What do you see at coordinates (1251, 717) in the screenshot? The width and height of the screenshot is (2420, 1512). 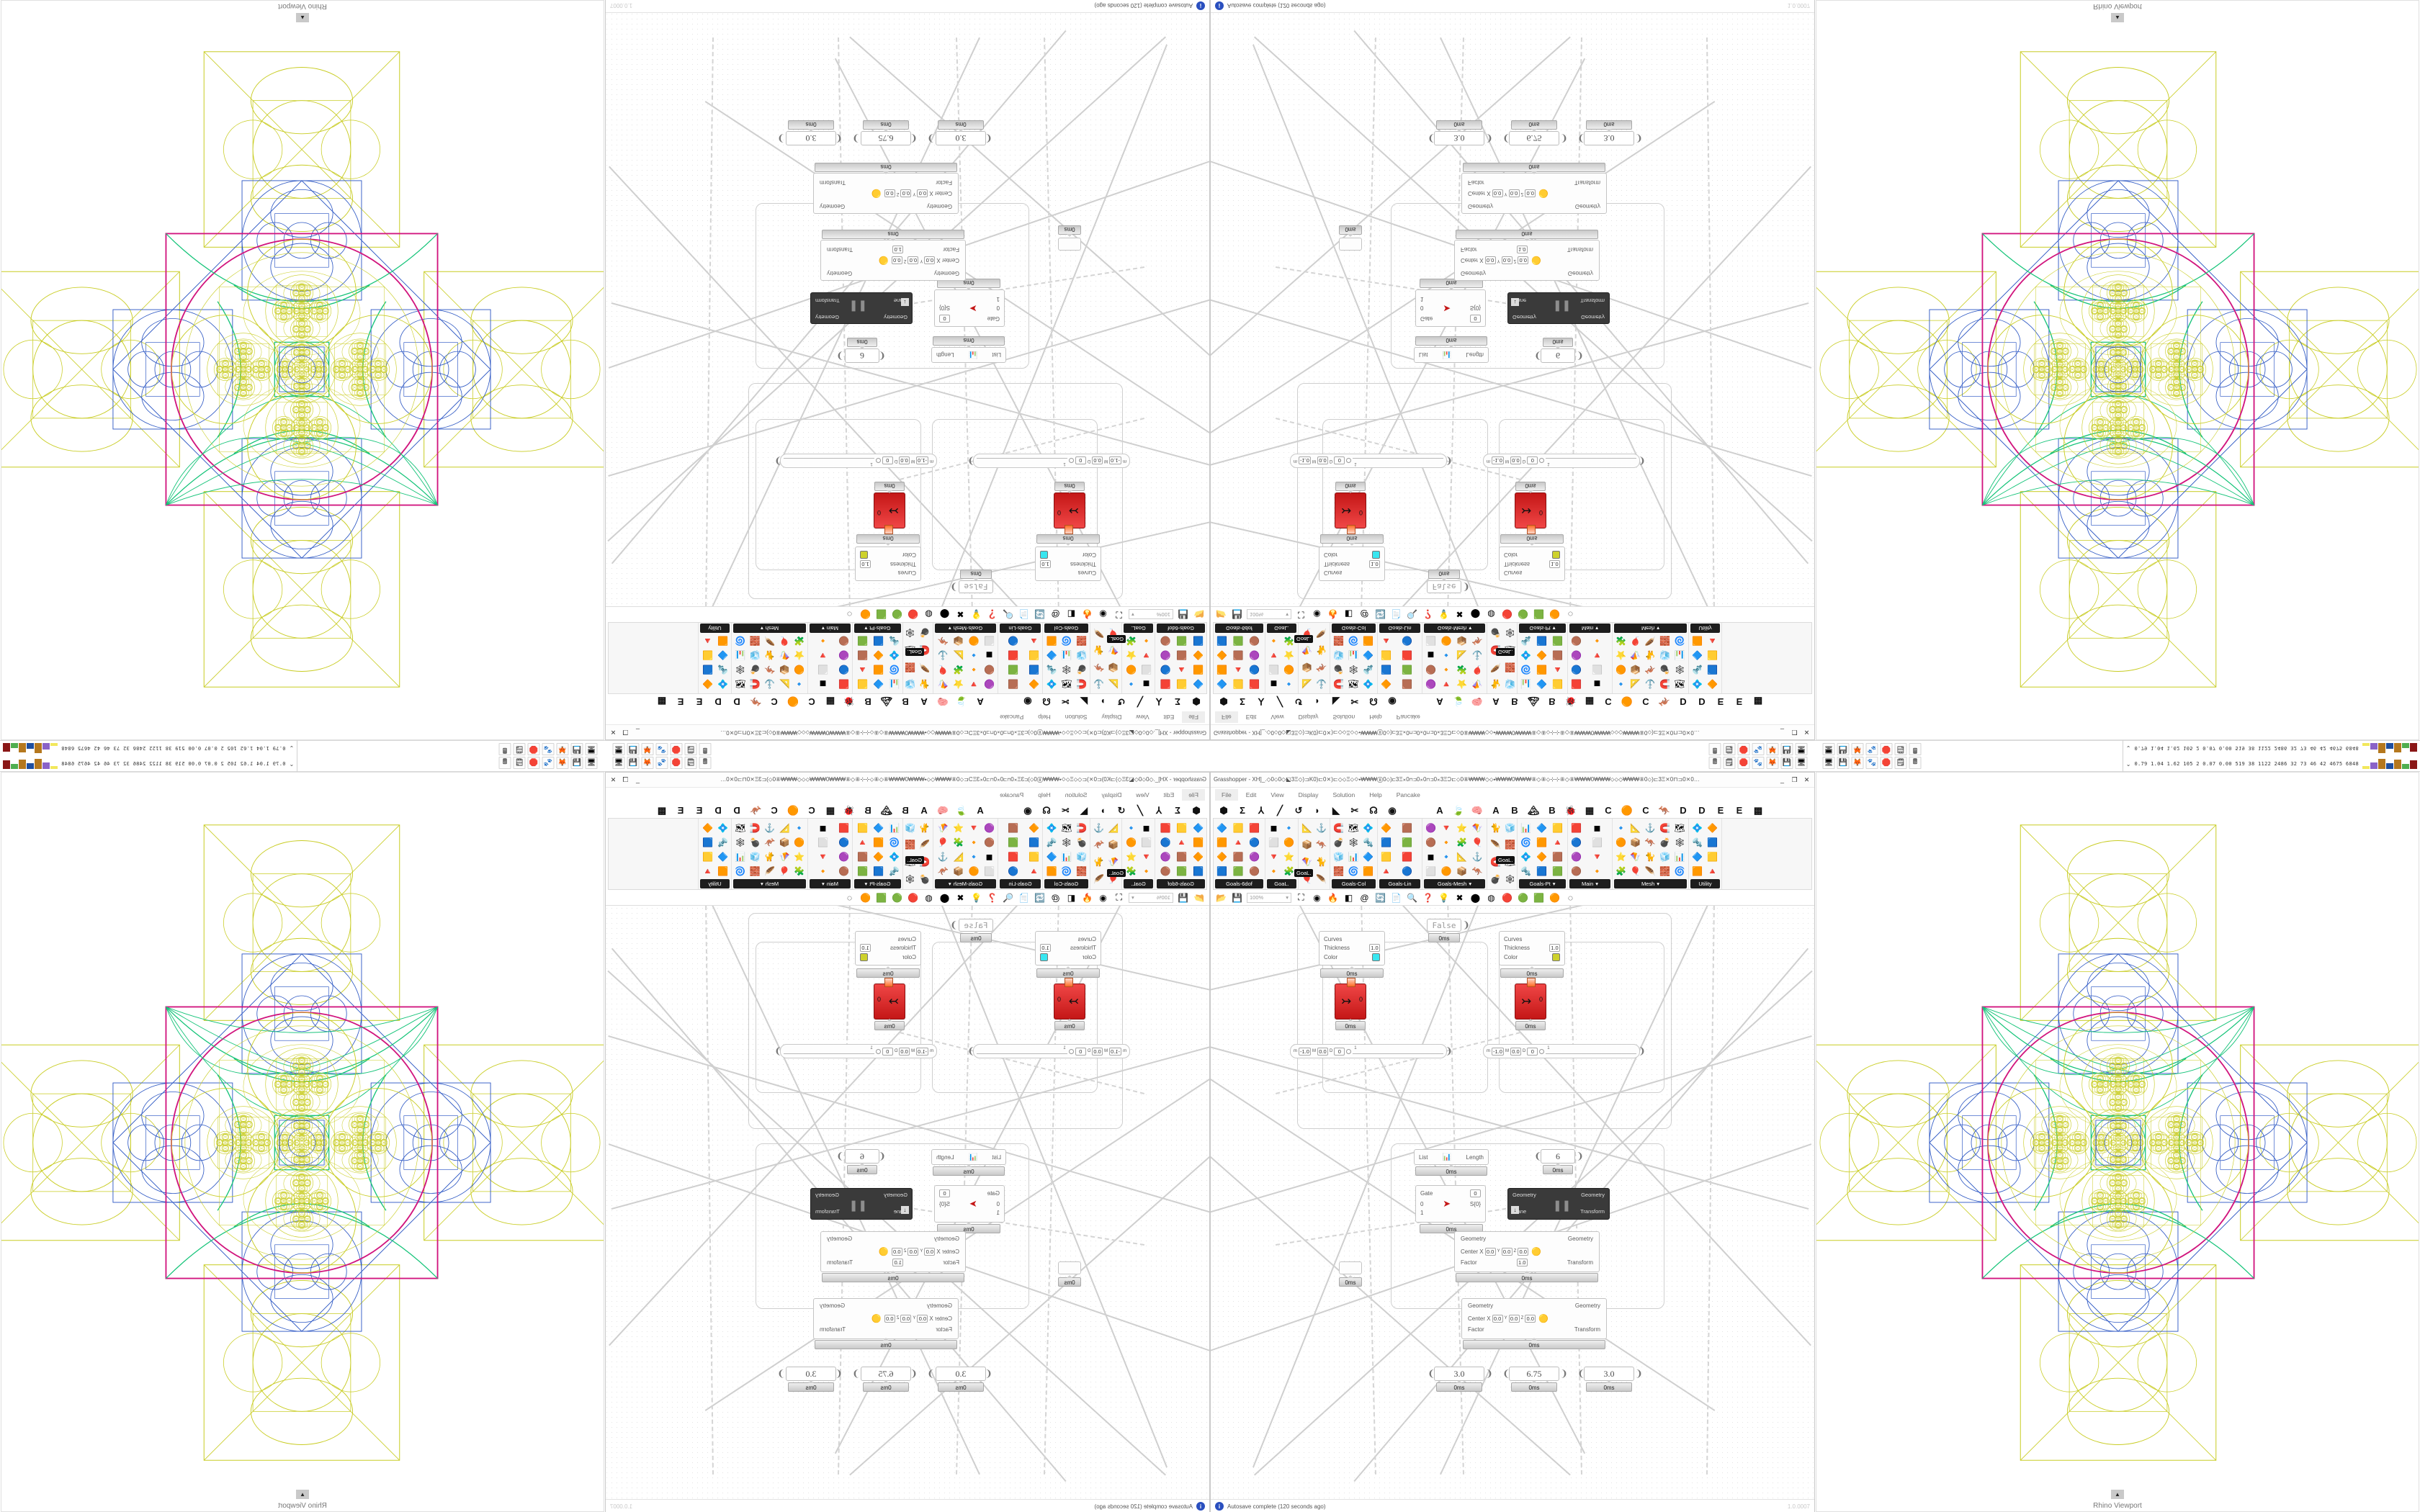 I see `menu-item-edit: Edit` at bounding box center [1251, 717].